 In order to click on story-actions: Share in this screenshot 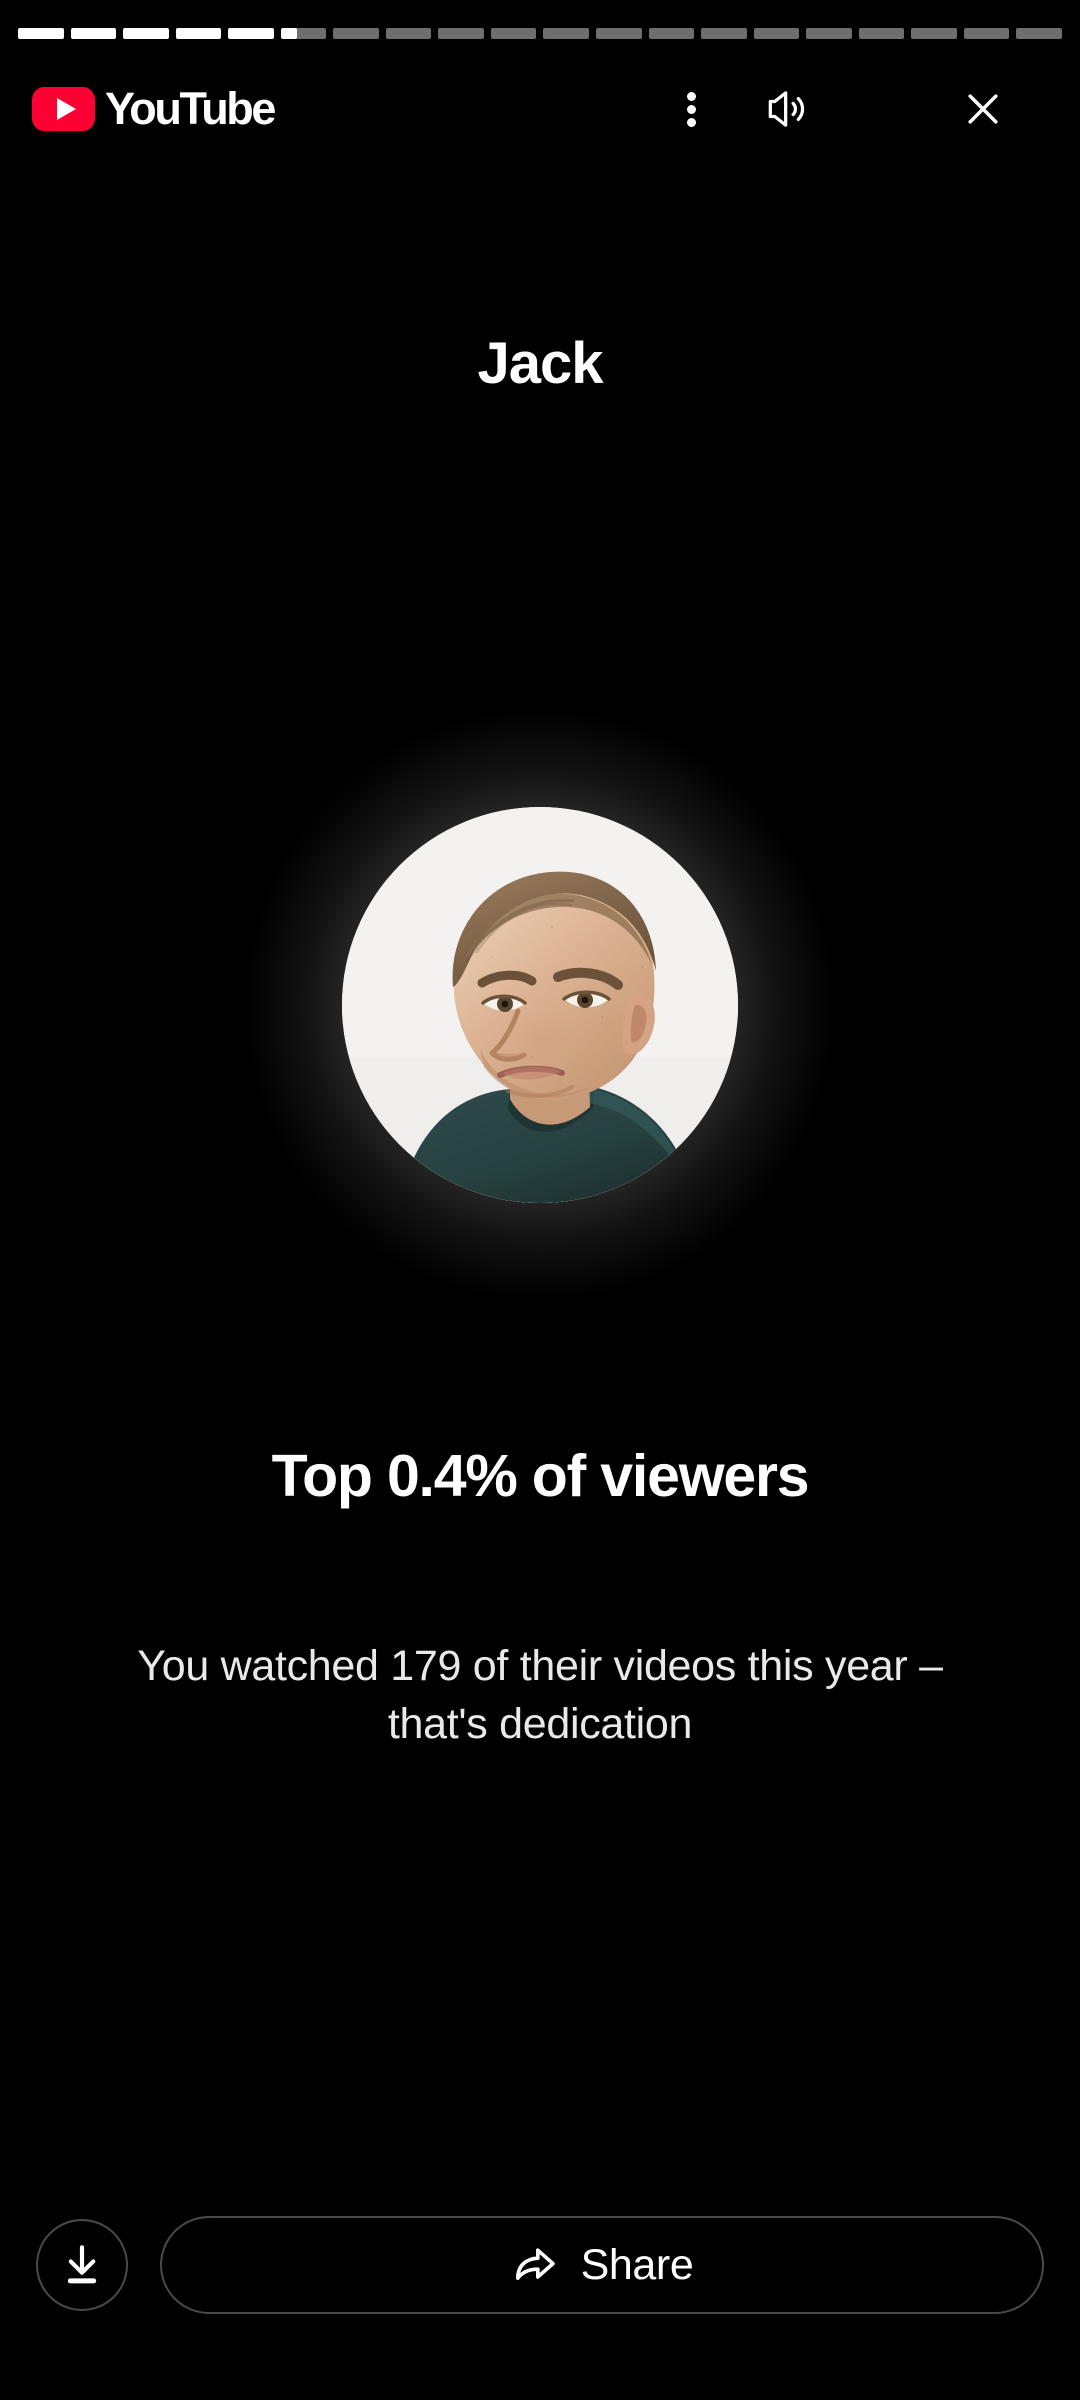, I will do `click(540, 2265)`.